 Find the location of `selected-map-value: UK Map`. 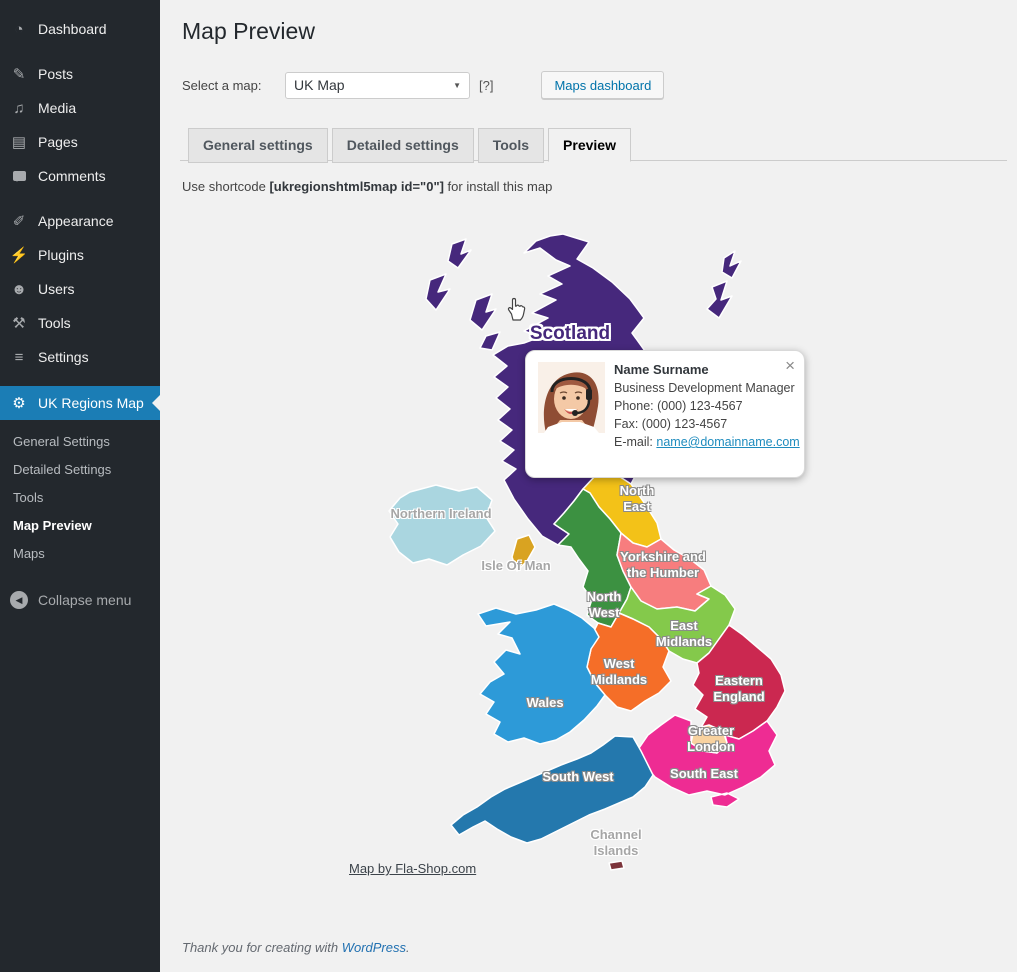

selected-map-value: UK Map is located at coordinates (319, 85).